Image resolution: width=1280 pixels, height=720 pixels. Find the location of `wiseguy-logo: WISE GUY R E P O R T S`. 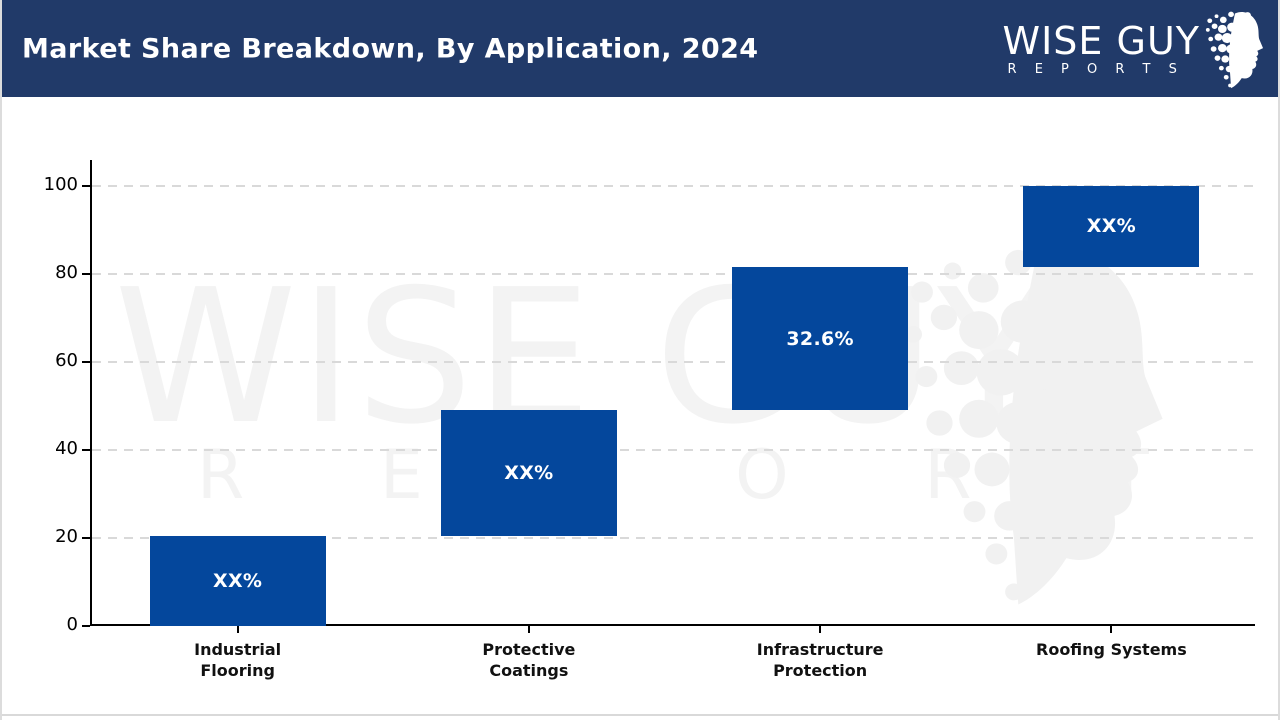

wiseguy-logo: WISE GUY R E P O R T S is located at coordinates (1133, 49).